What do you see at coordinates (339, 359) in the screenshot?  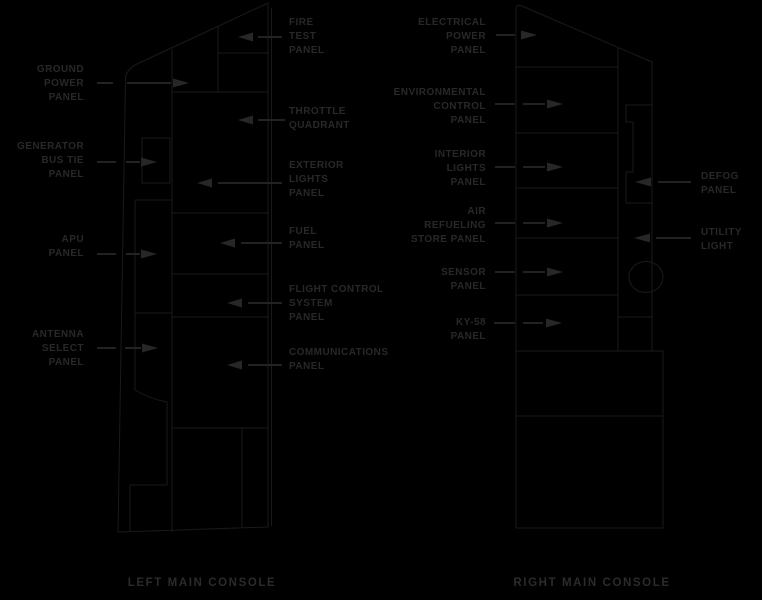 I see `label-communications-panel: COMMUNICATIONS PANEL` at bounding box center [339, 359].